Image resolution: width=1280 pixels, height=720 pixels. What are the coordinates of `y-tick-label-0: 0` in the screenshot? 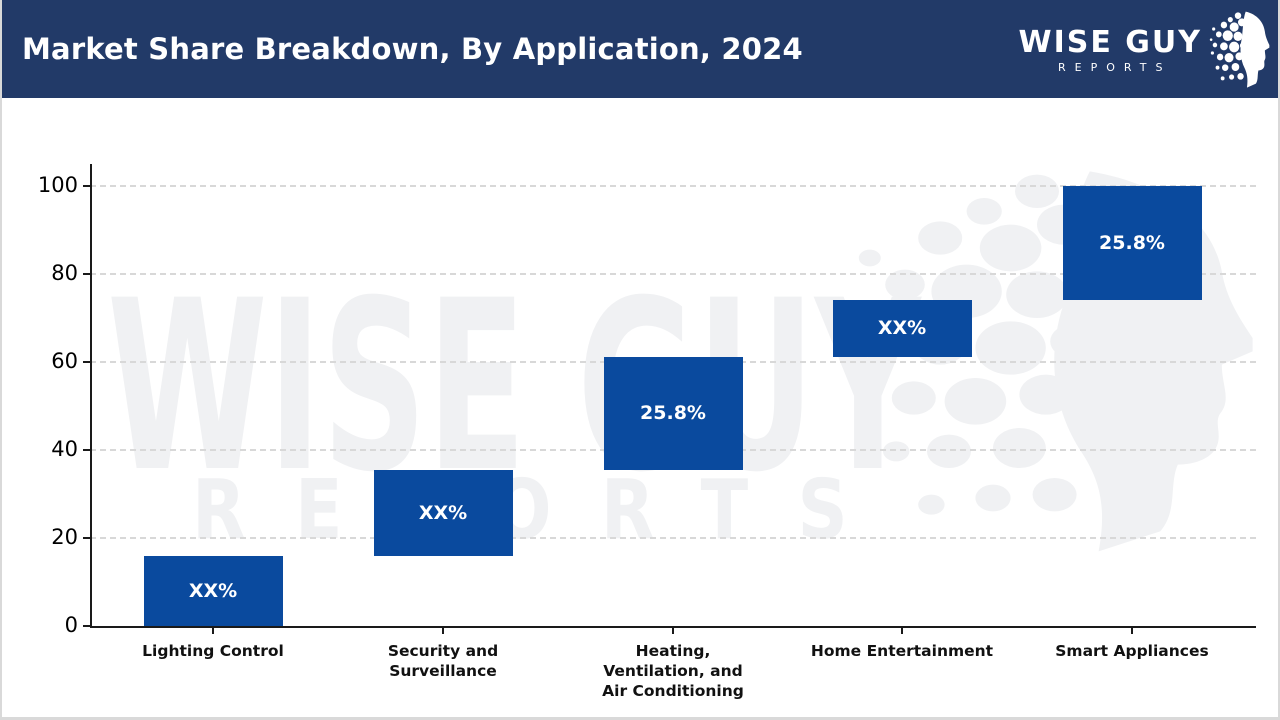 It's located at (71, 625).